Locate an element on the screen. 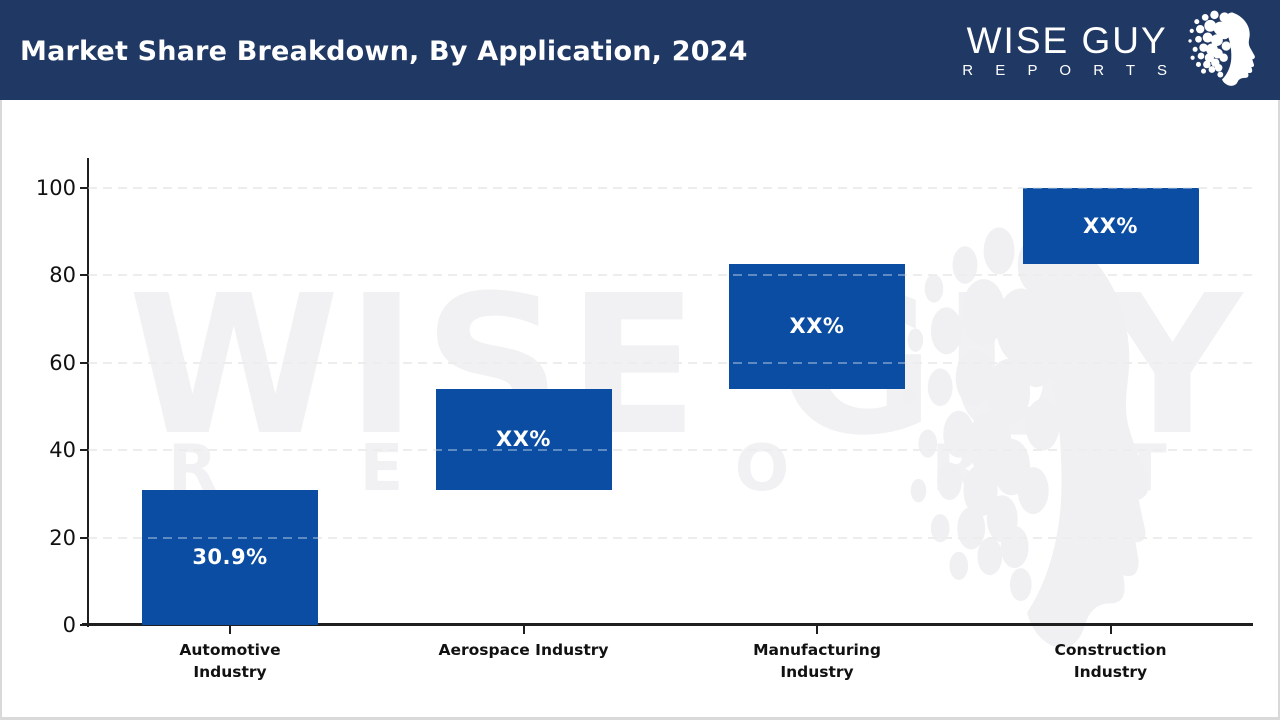 Image resolution: width=1280 pixels, height=720 pixels. logo-wordmark: WISE GUY is located at coordinates (1067, 40).